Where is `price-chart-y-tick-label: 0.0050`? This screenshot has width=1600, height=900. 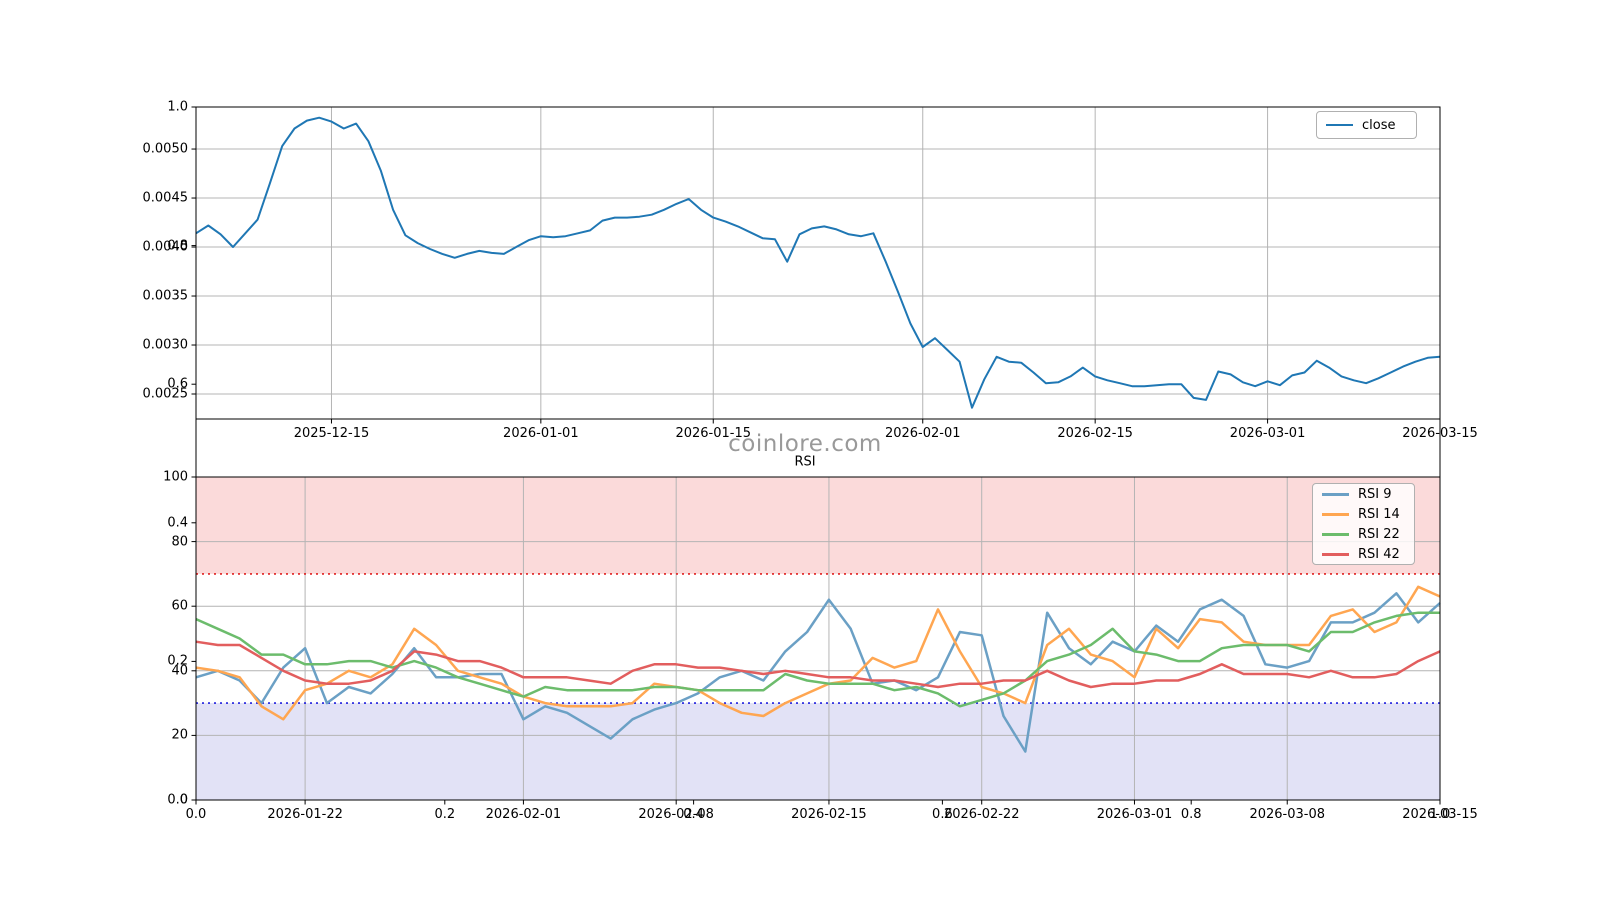
price-chart-y-tick-label: 0.0050 is located at coordinates (165, 149).